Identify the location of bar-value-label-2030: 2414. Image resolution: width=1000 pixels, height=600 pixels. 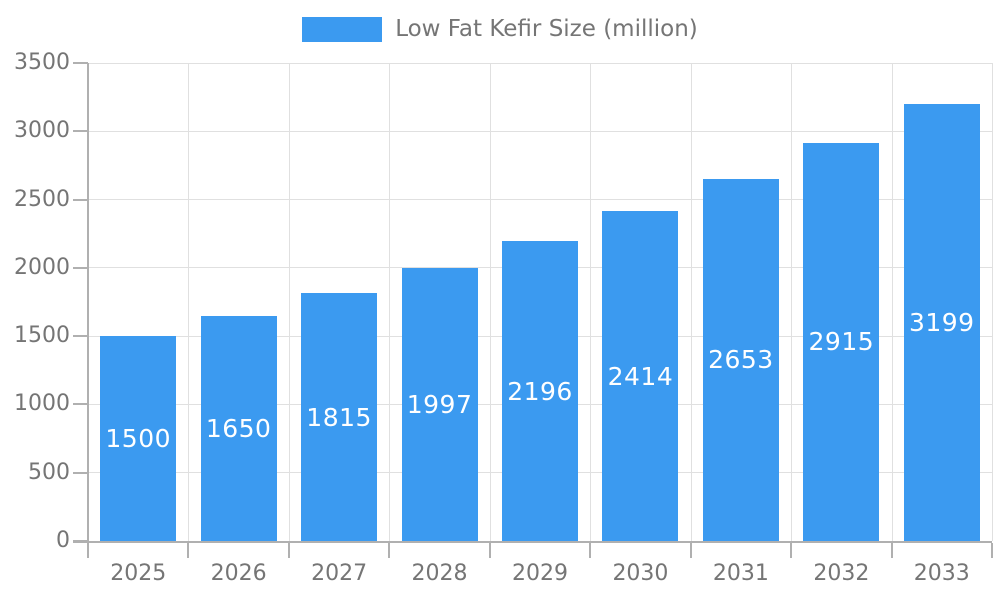
(640, 376).